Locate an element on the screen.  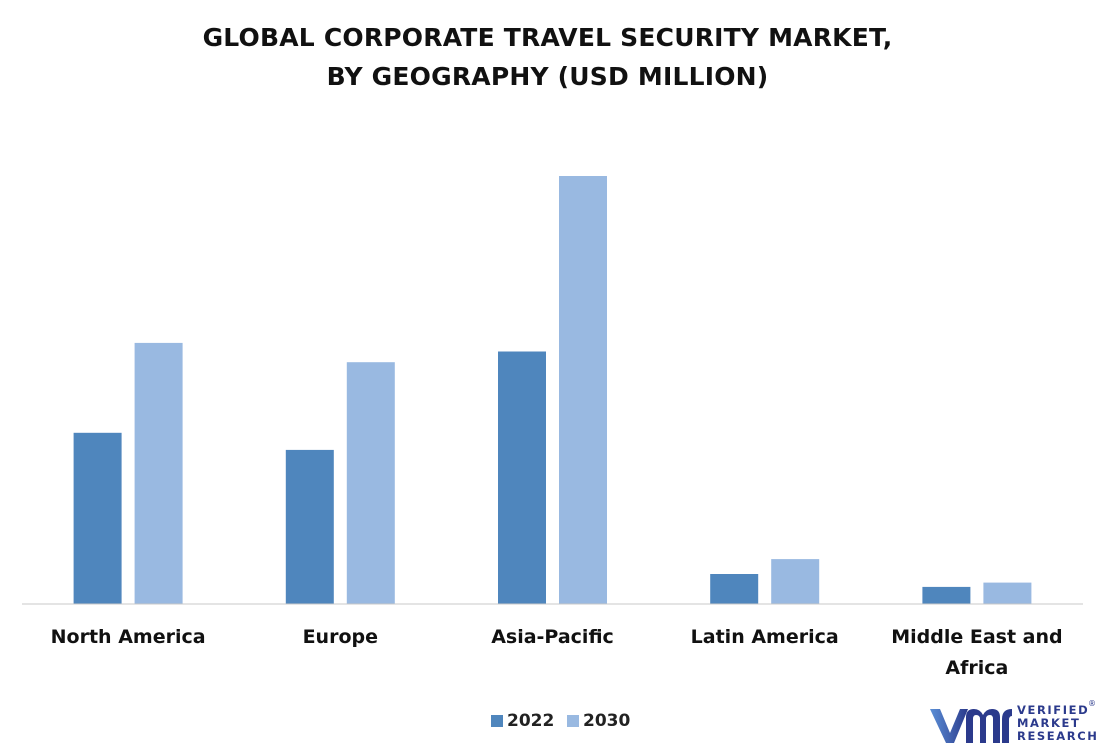
legend-swatch-2022 is located at coordinates (497, 721).